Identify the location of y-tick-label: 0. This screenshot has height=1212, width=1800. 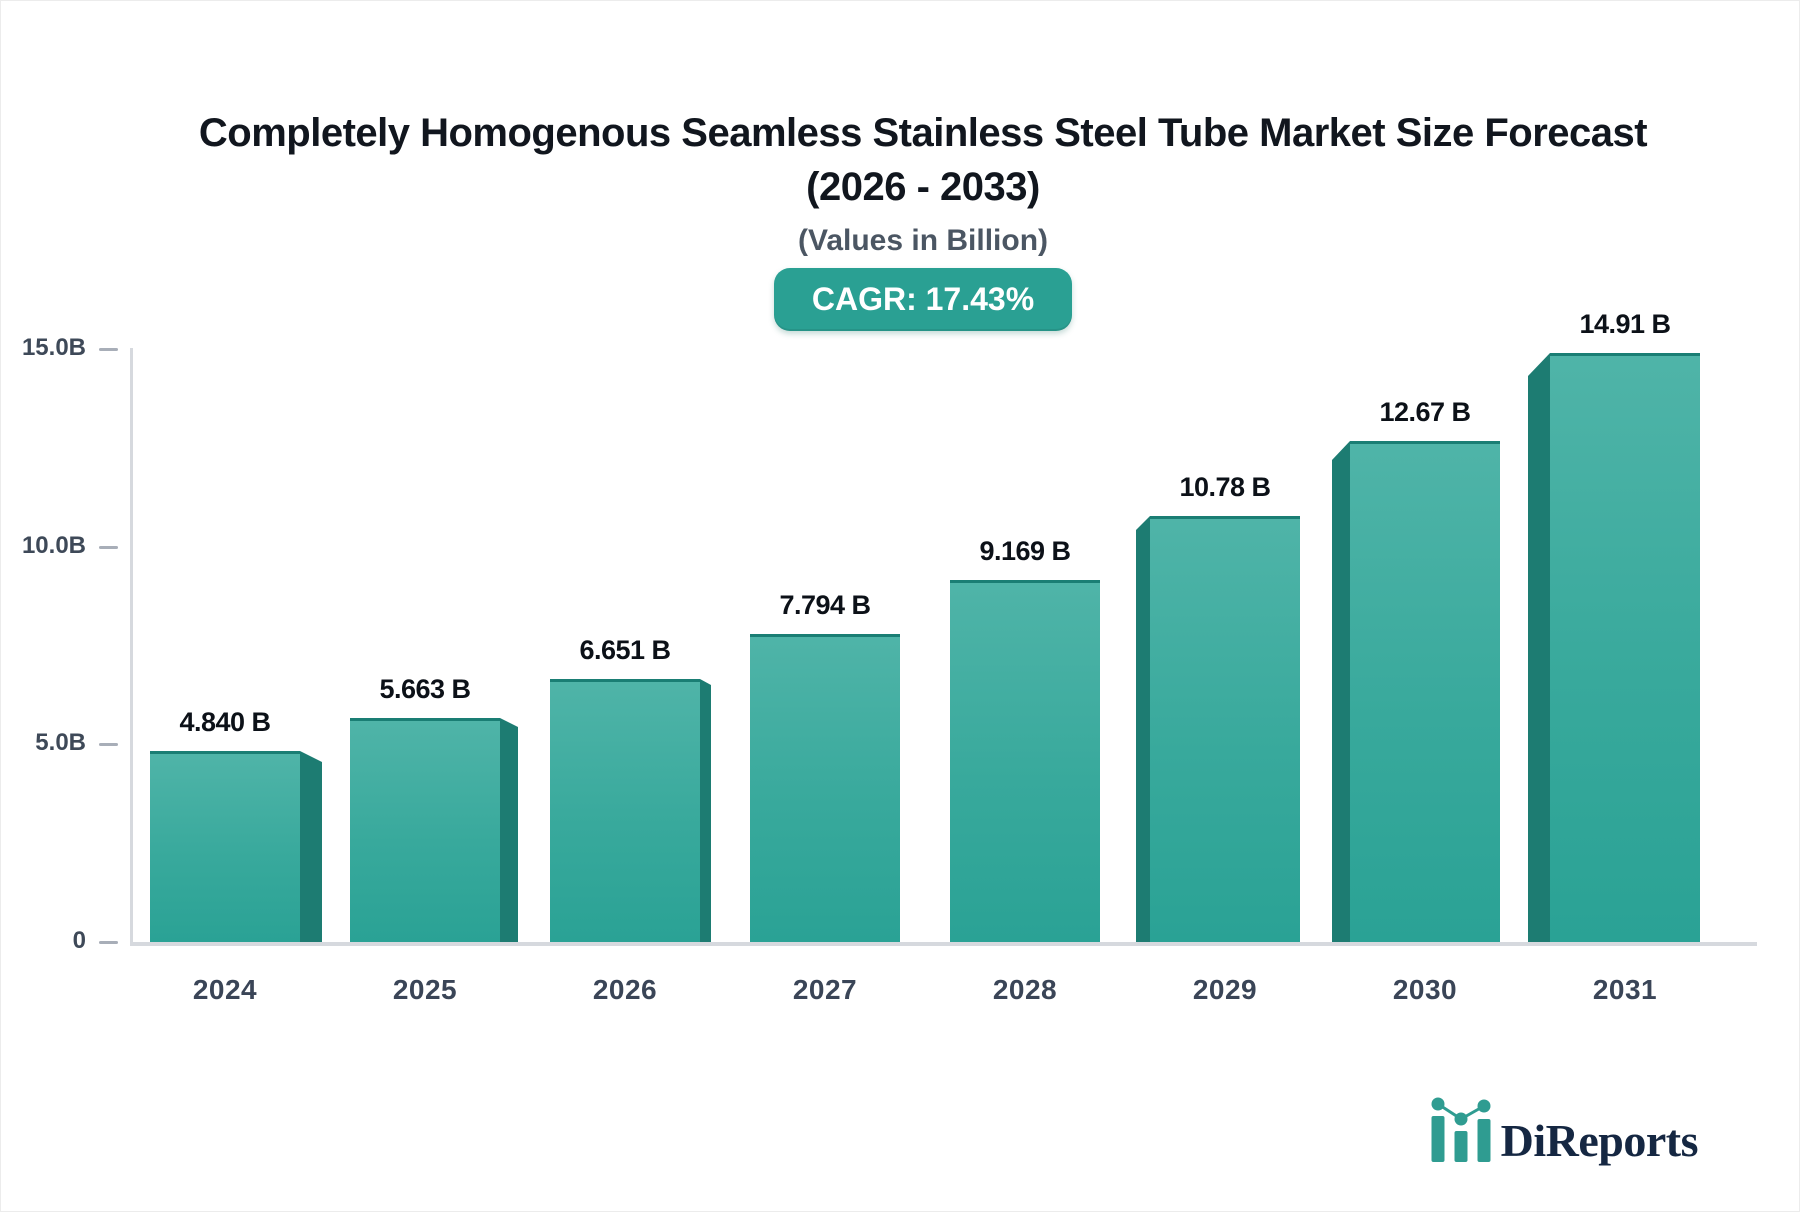
(79, 940).